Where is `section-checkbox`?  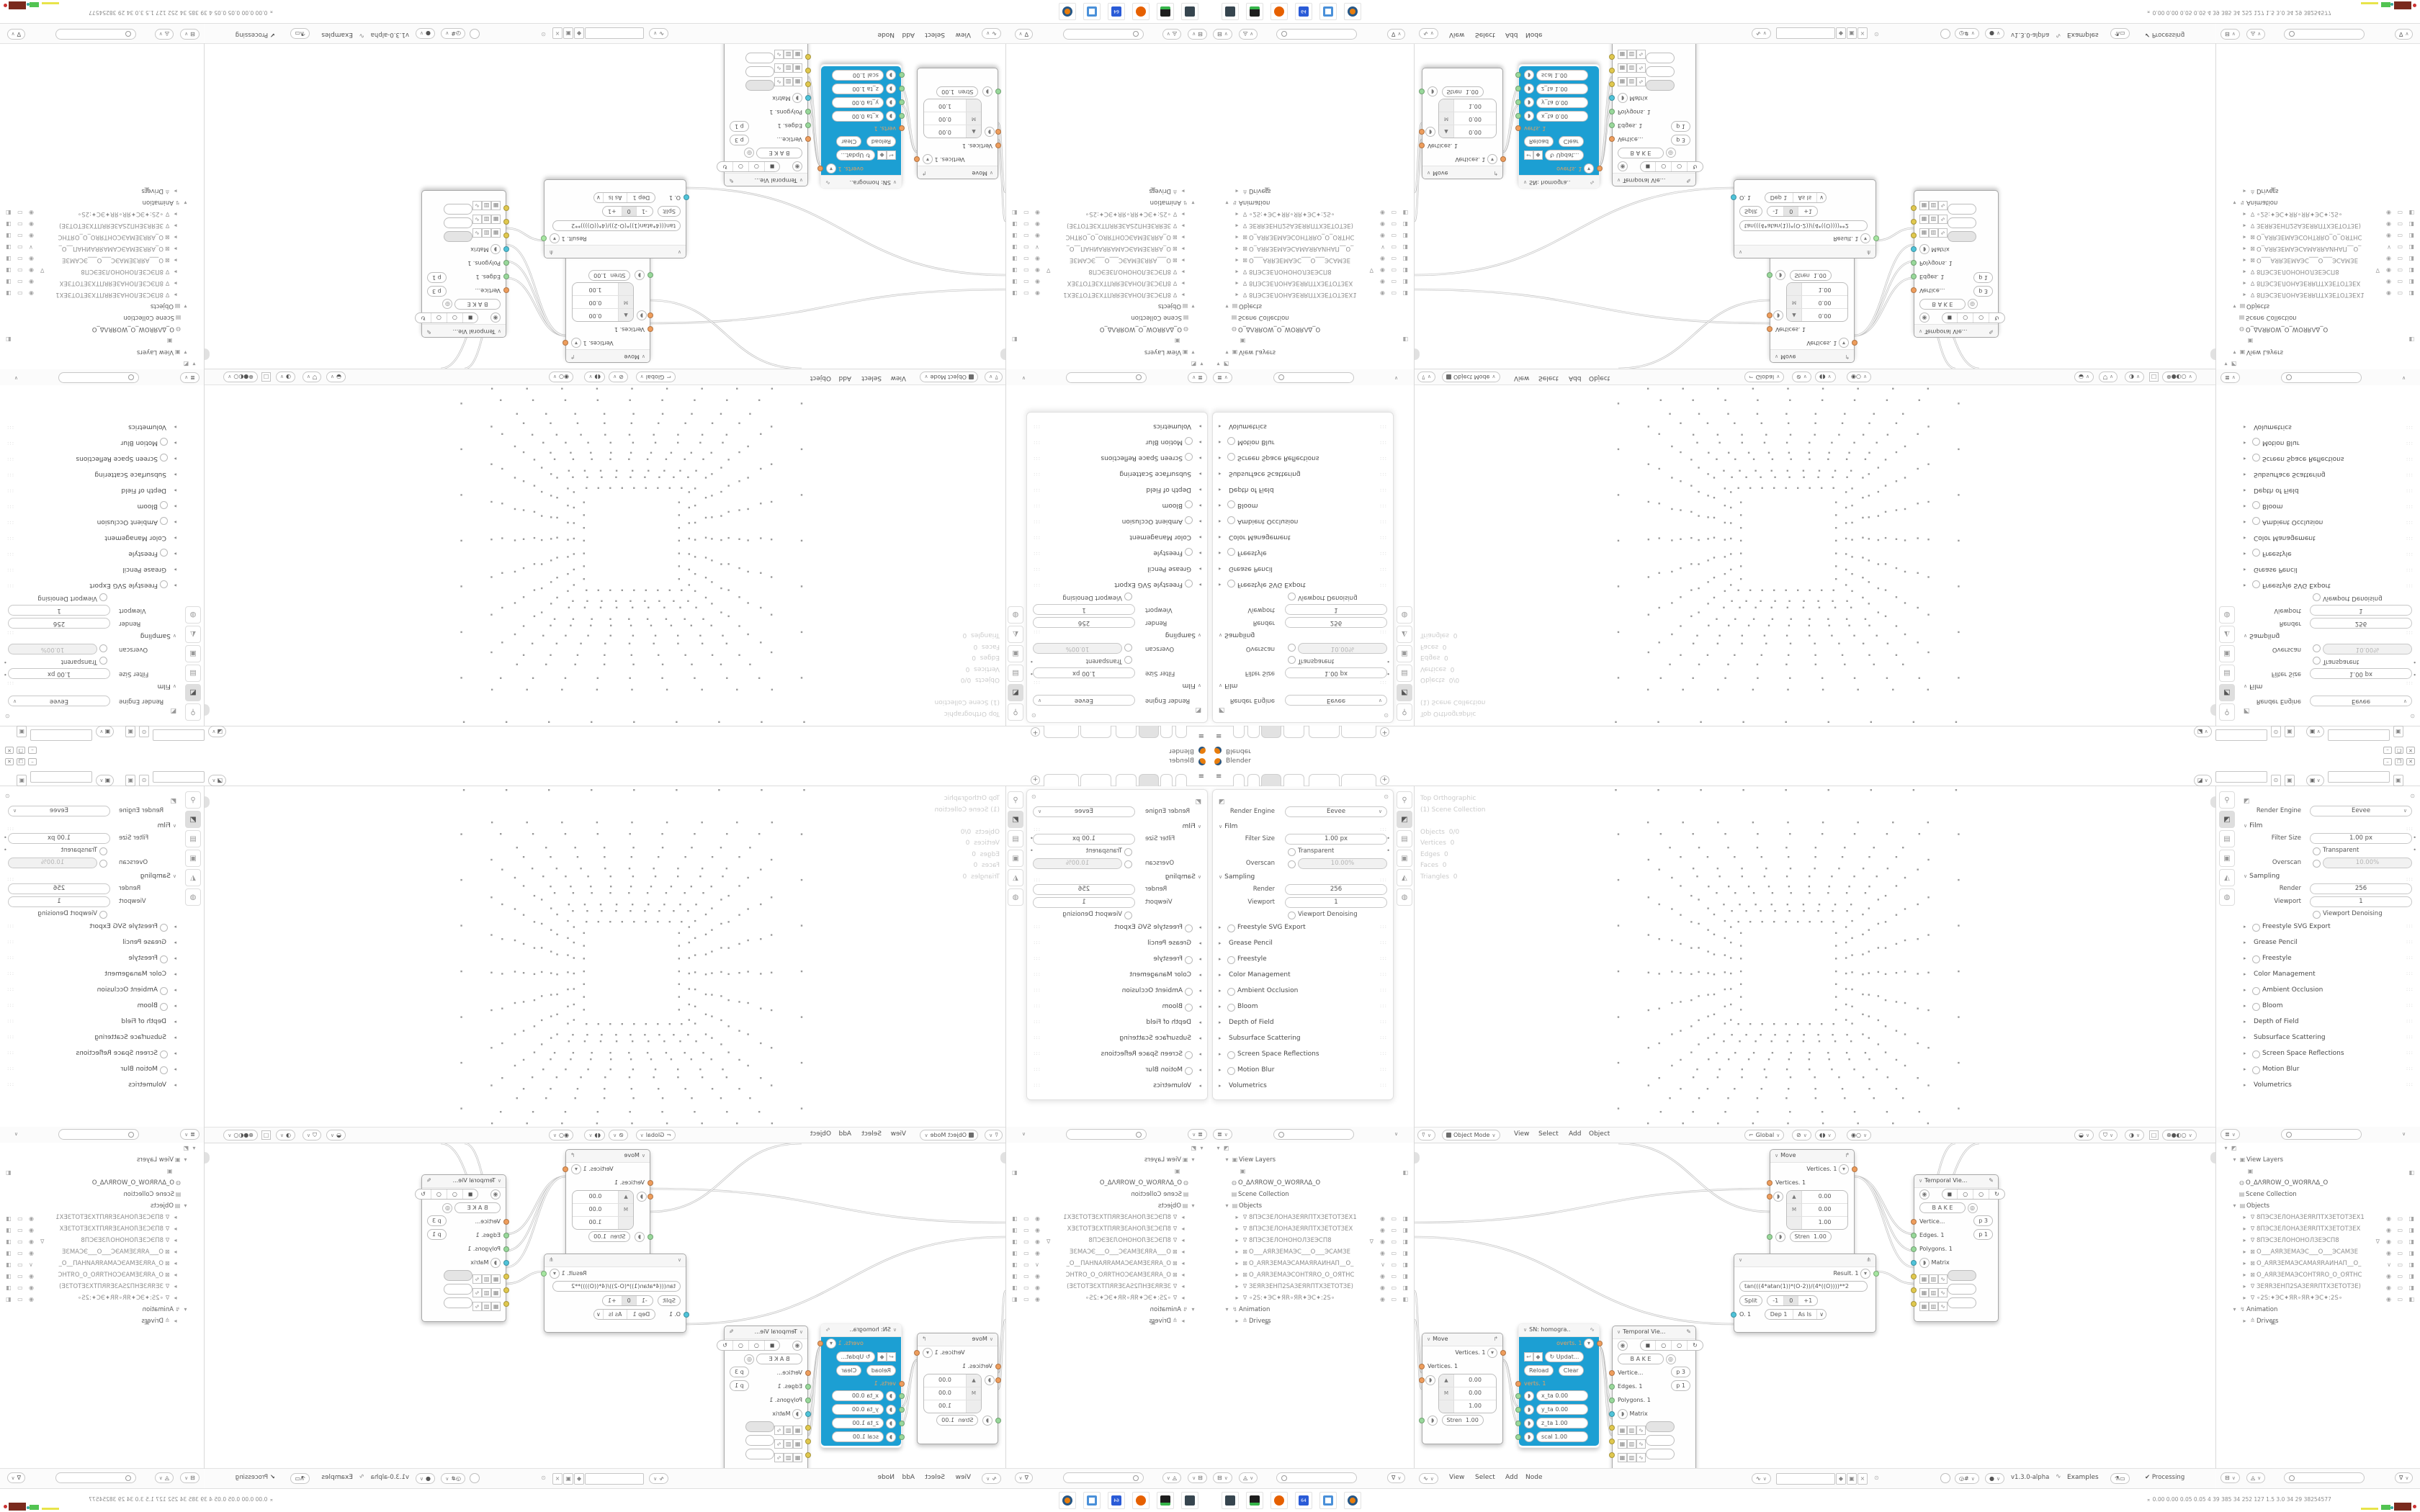
section-checkbox is located at coordinates (164, 521).